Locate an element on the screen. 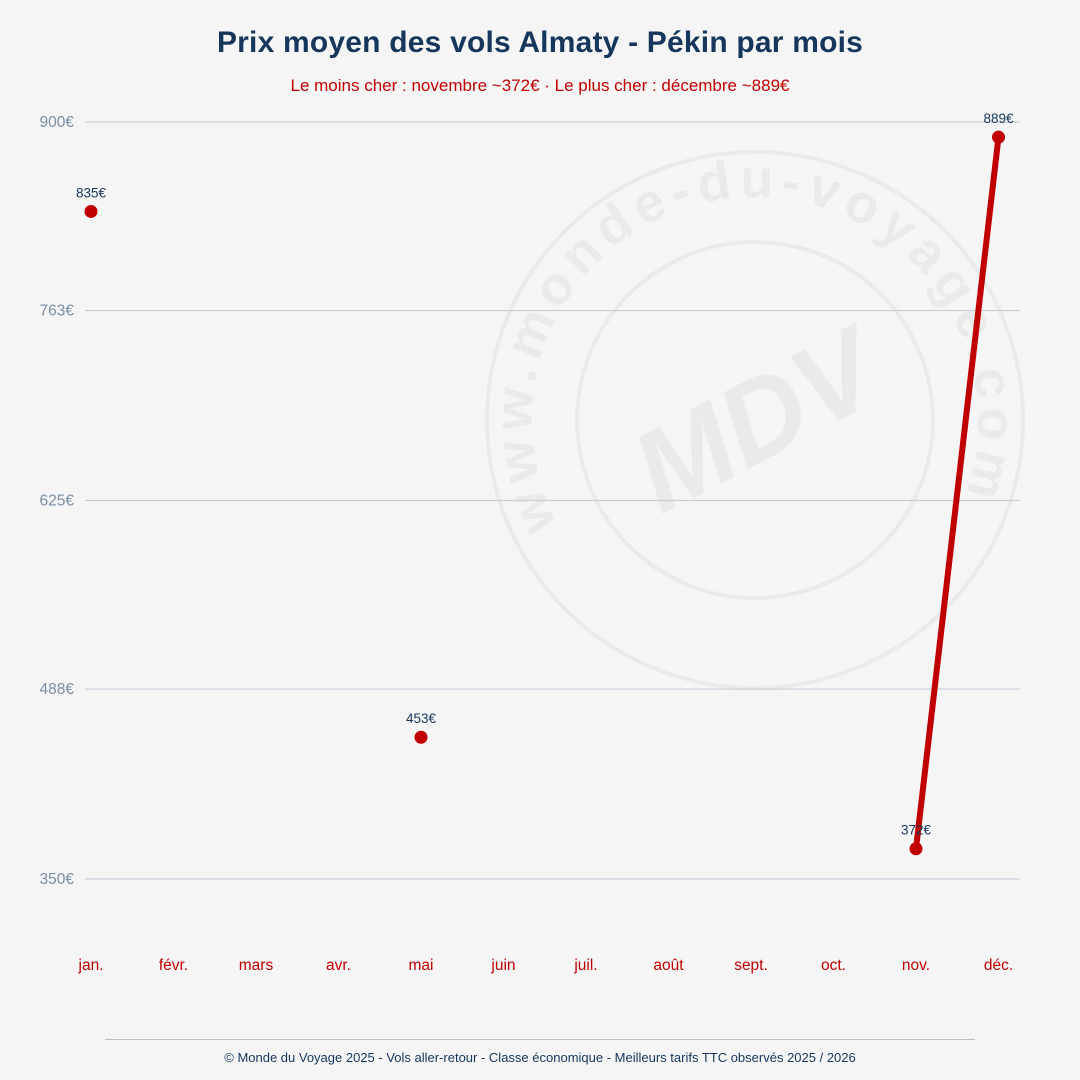 The image size is (1080, 1080). x-axis-label: août is located at coordinates (668, 965).